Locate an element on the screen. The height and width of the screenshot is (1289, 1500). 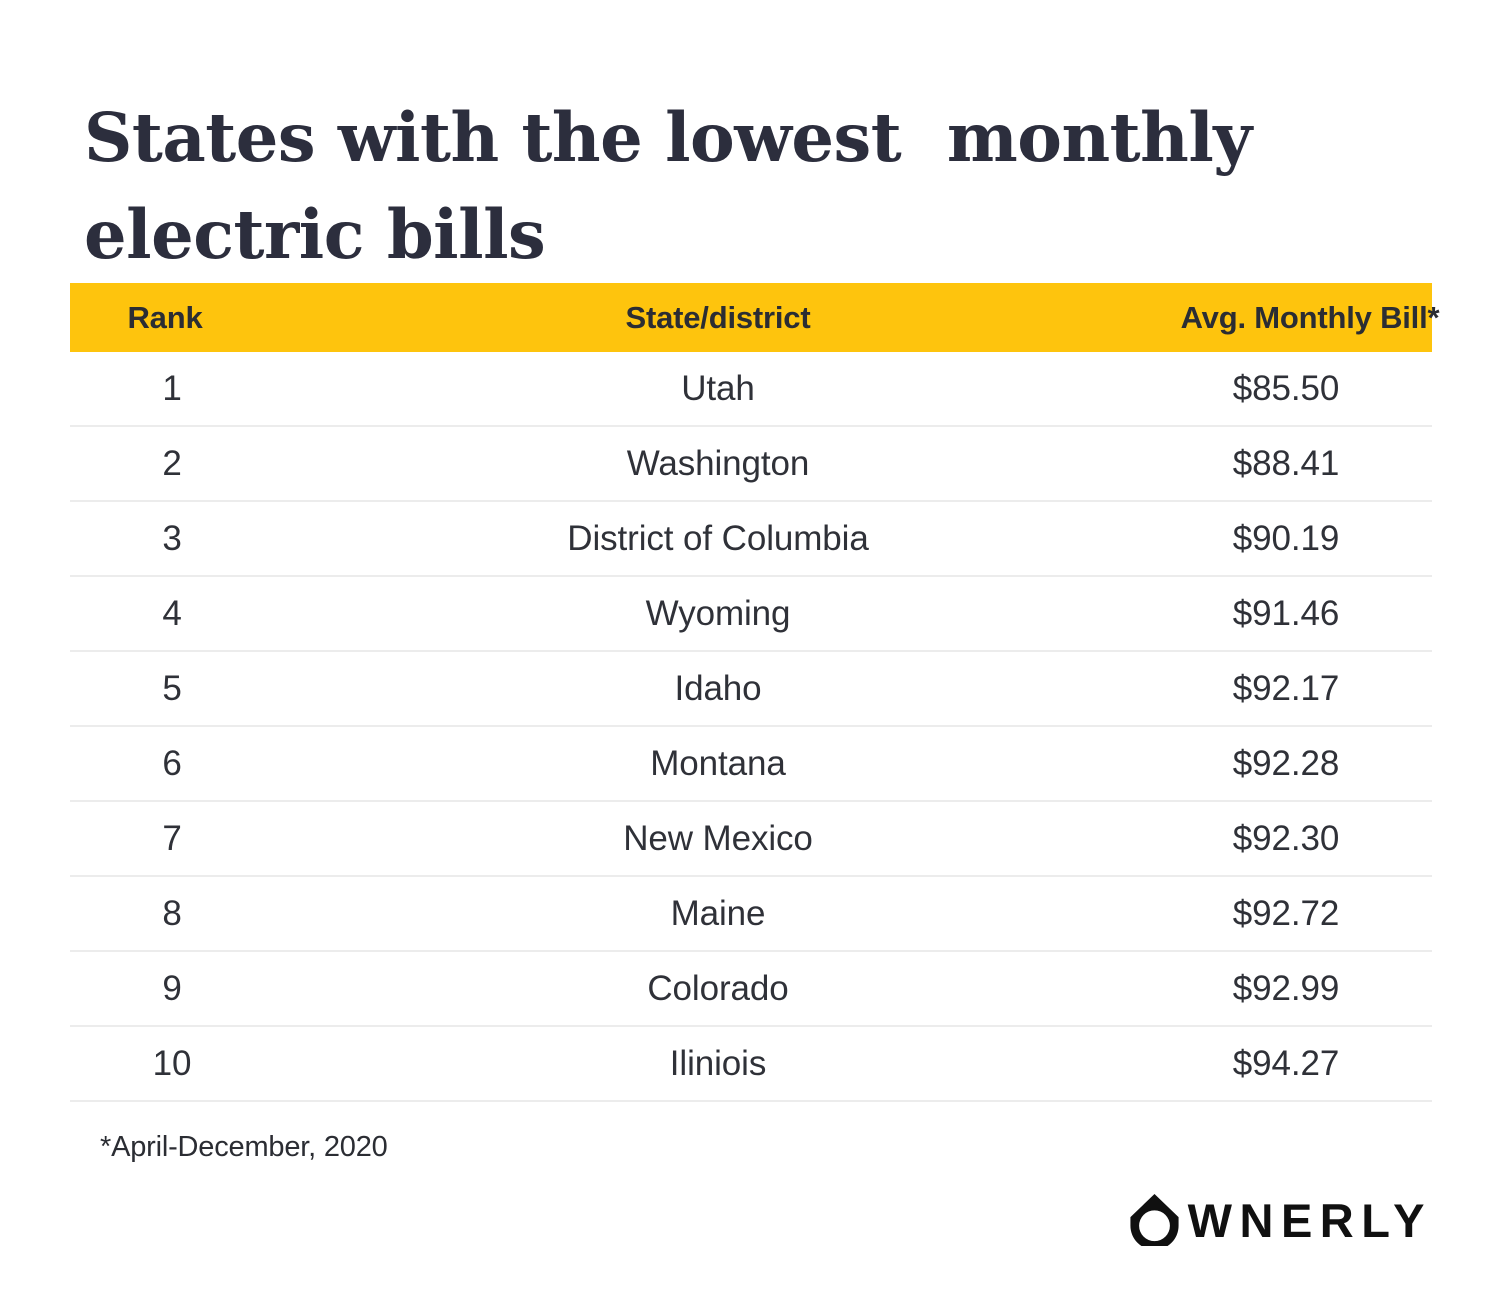
cell-rank: 7 is located at coordinates (173, 839).